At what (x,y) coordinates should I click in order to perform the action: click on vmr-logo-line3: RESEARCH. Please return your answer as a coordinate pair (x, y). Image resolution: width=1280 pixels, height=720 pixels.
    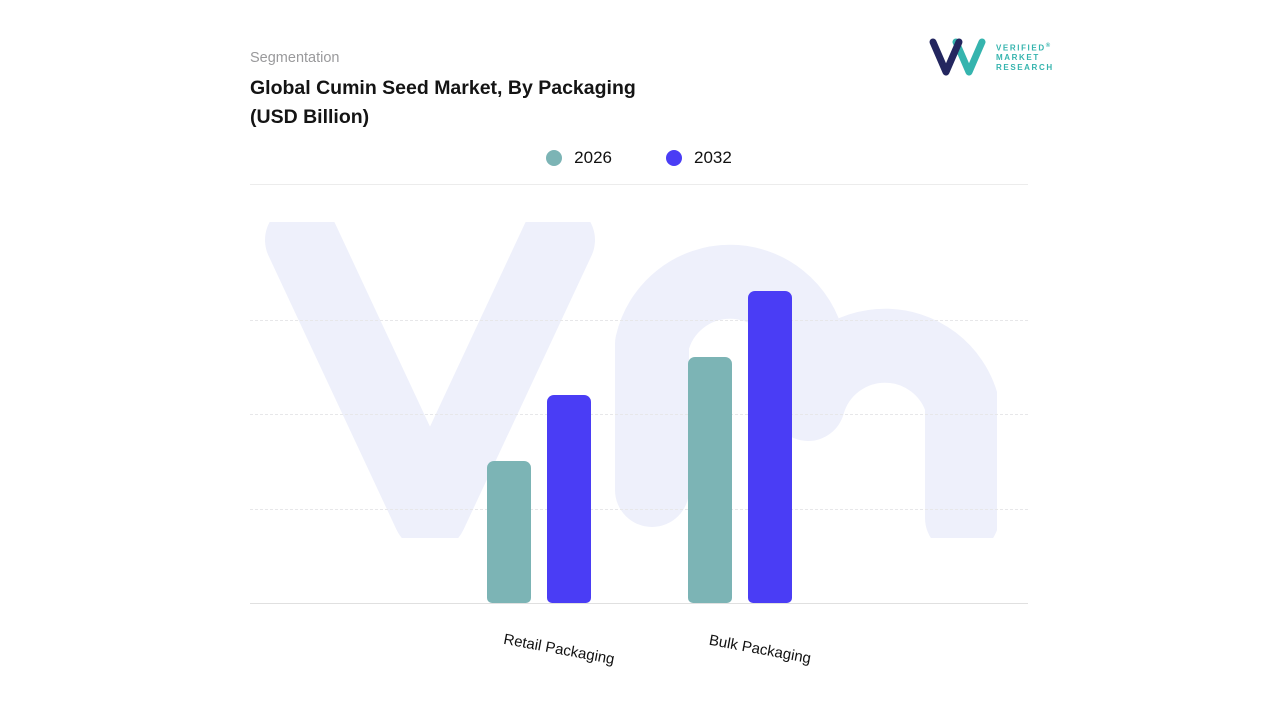
    Looking at the image, I should click on (1025, 68).